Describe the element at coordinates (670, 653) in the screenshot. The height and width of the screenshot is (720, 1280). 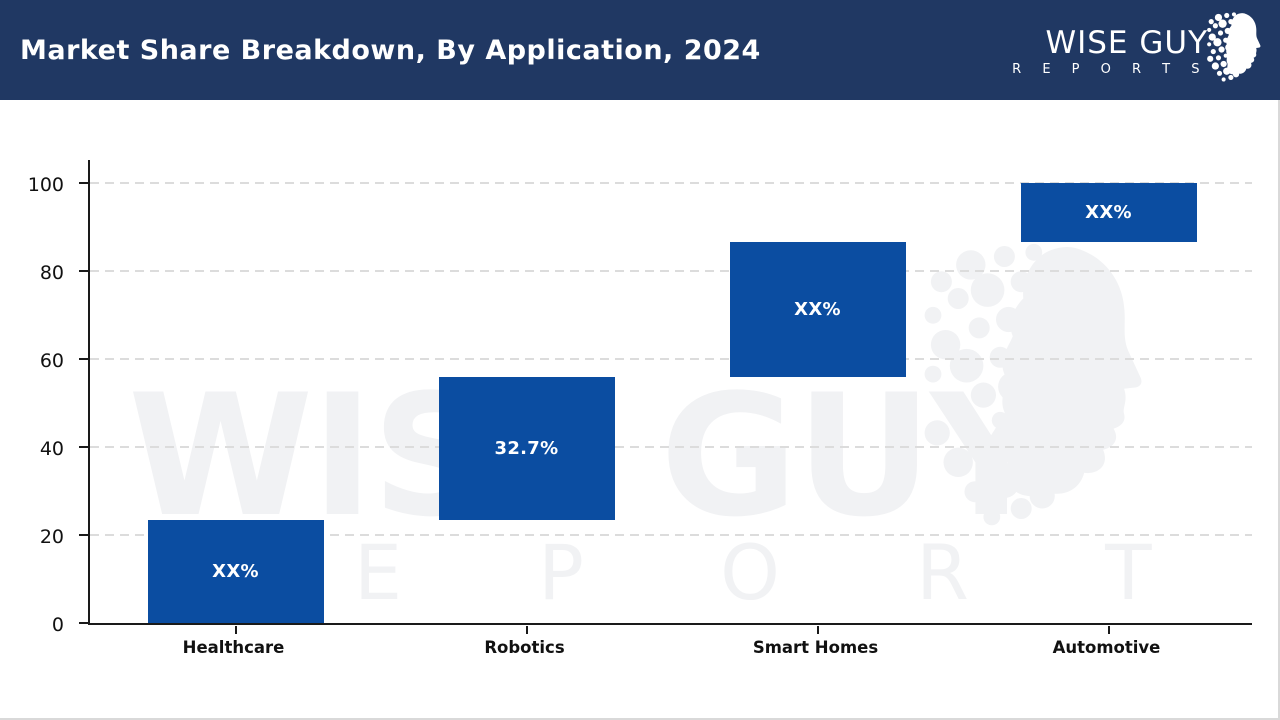
I see `x-axis-labels: Healthcare Robotics Smart Homes Automotive` at that location.